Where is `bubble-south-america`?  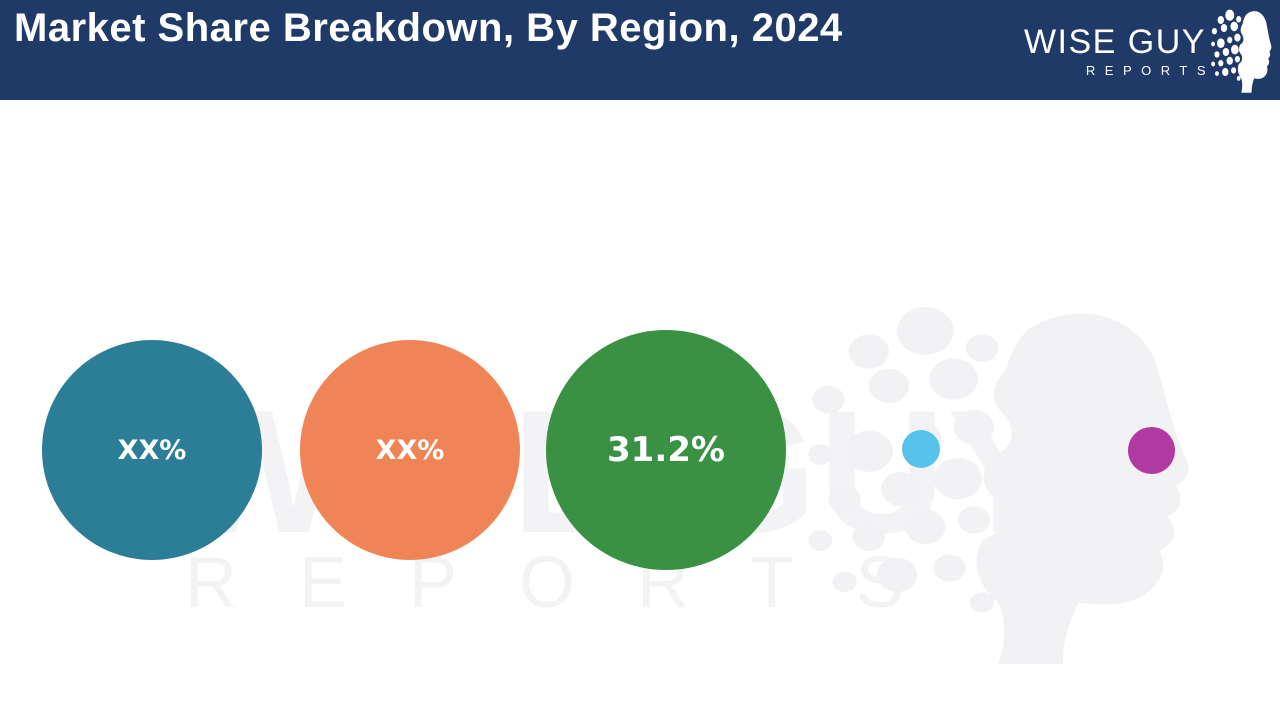
bubble-south-america is located at coordinates (921, 449).